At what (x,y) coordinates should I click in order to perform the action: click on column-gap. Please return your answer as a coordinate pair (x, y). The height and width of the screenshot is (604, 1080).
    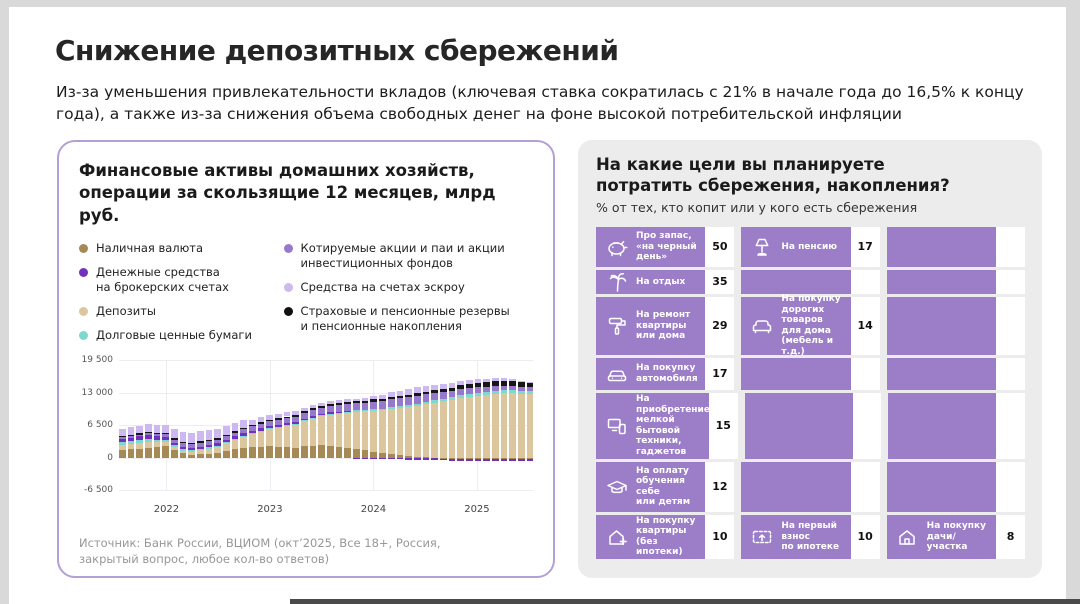
    Looking at the image, I should click on (883, 282).